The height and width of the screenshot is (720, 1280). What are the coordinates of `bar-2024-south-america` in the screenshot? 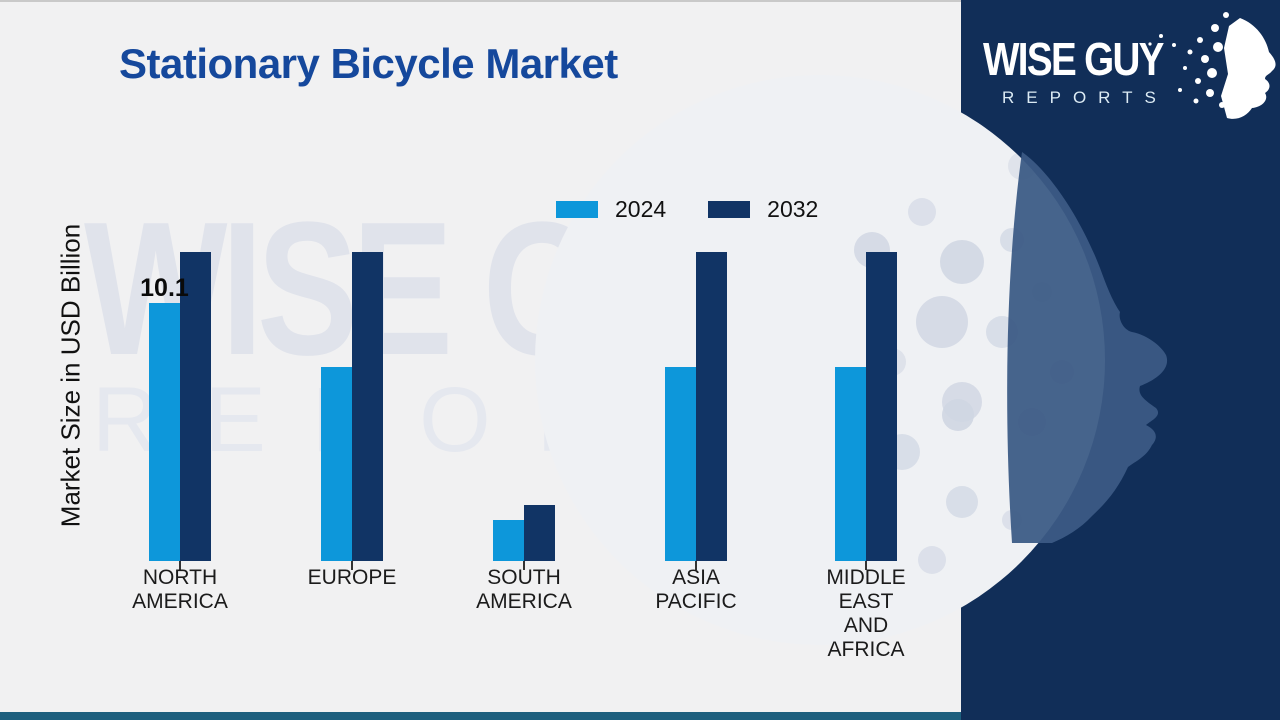 It's located at (508, 540).